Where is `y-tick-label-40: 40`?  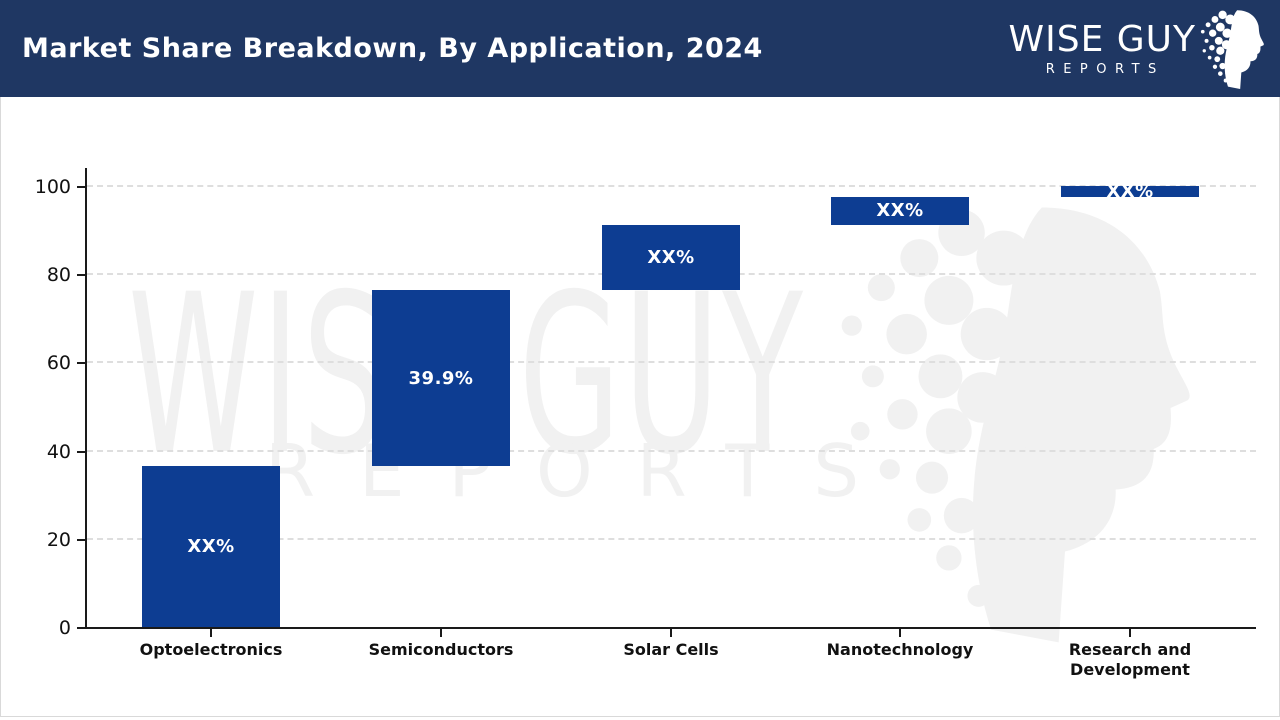 y-tick-label-40: 40 is located at coordinates (58, 451).